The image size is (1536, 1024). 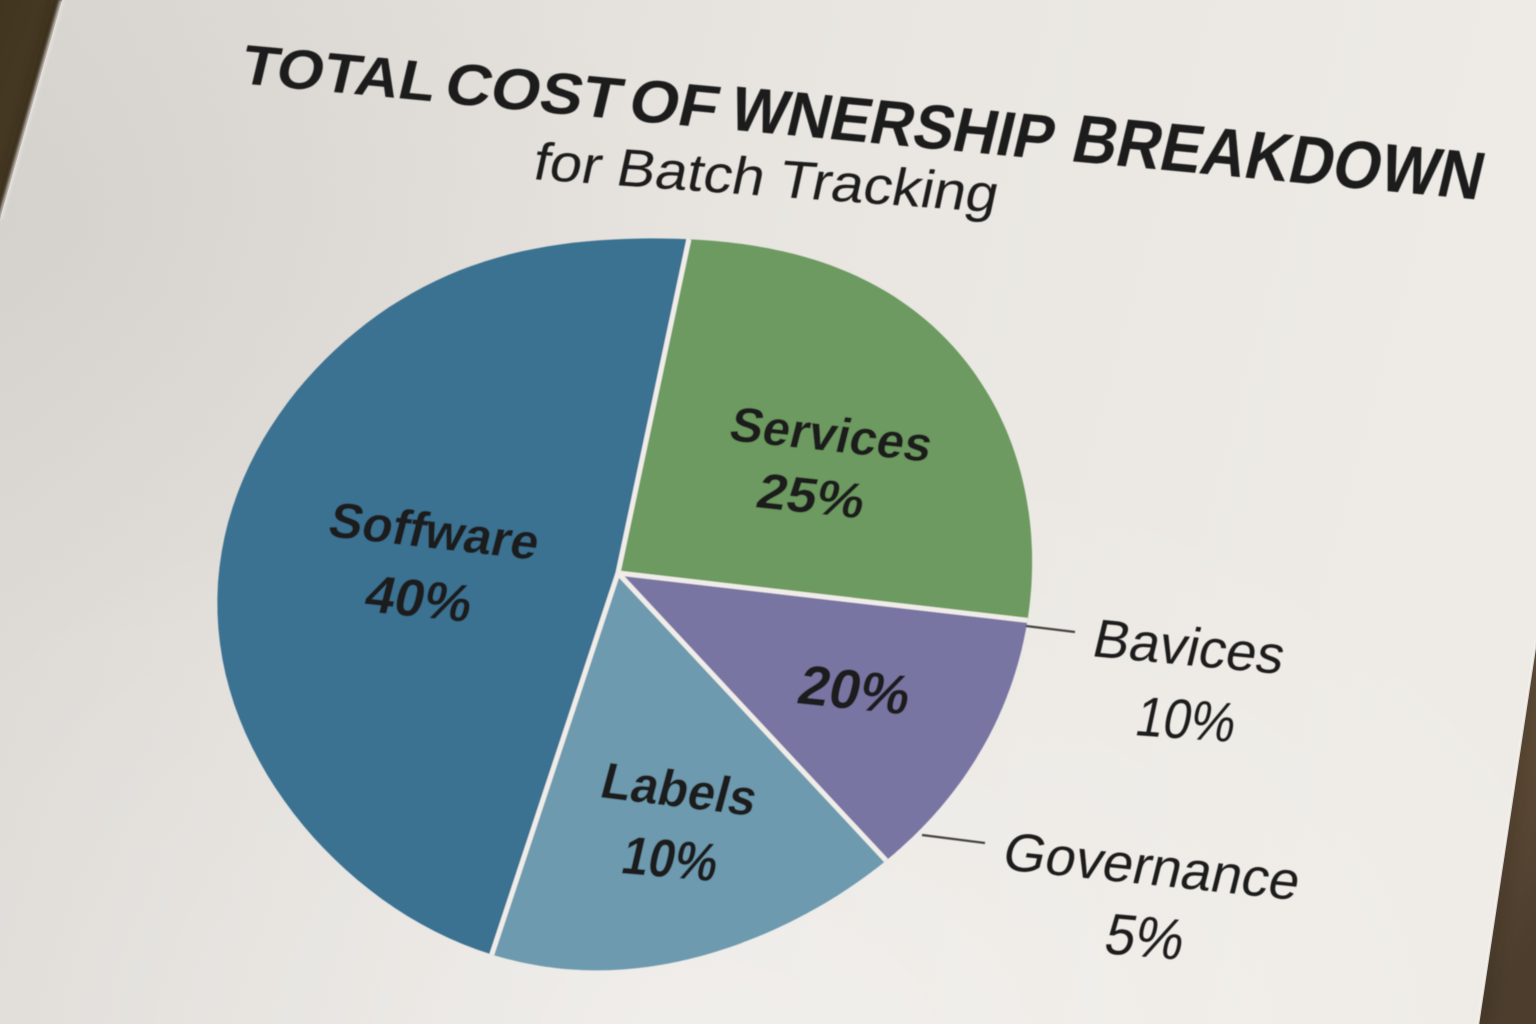 What do you see at coordinates (674, 103) in the screenshot?
I see `svg-text: OF` at bounding box center [674, 103].